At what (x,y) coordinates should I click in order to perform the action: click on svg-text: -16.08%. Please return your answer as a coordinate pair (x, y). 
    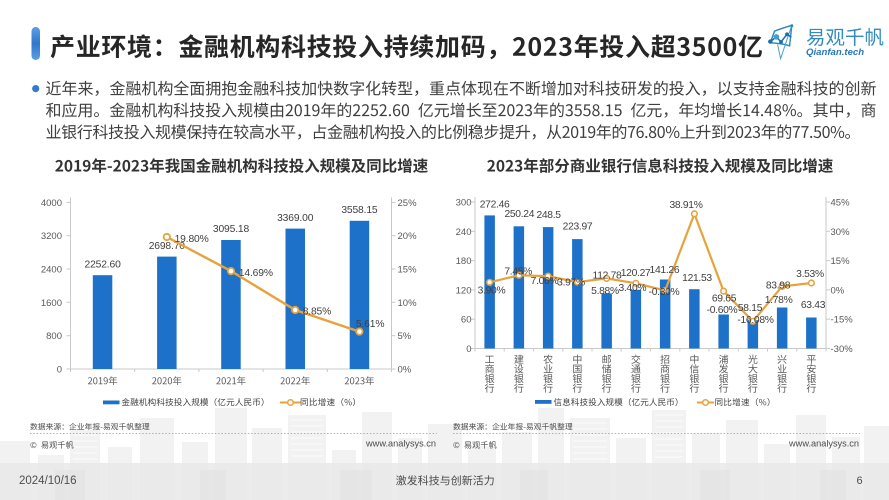
    Looking at the image, I should click on (755, 320).